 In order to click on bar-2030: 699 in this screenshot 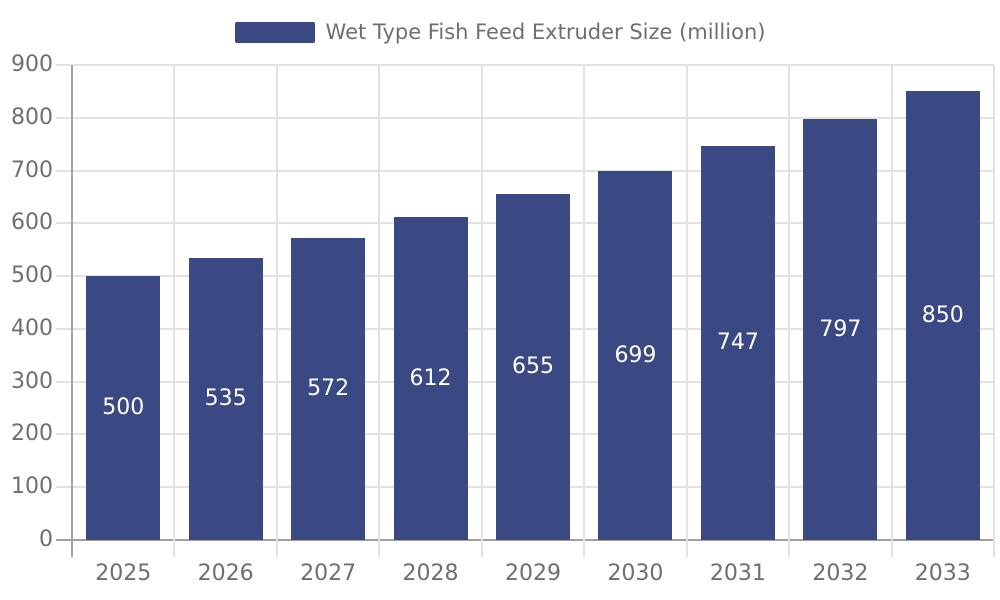, I will do `click(635, 355)`.